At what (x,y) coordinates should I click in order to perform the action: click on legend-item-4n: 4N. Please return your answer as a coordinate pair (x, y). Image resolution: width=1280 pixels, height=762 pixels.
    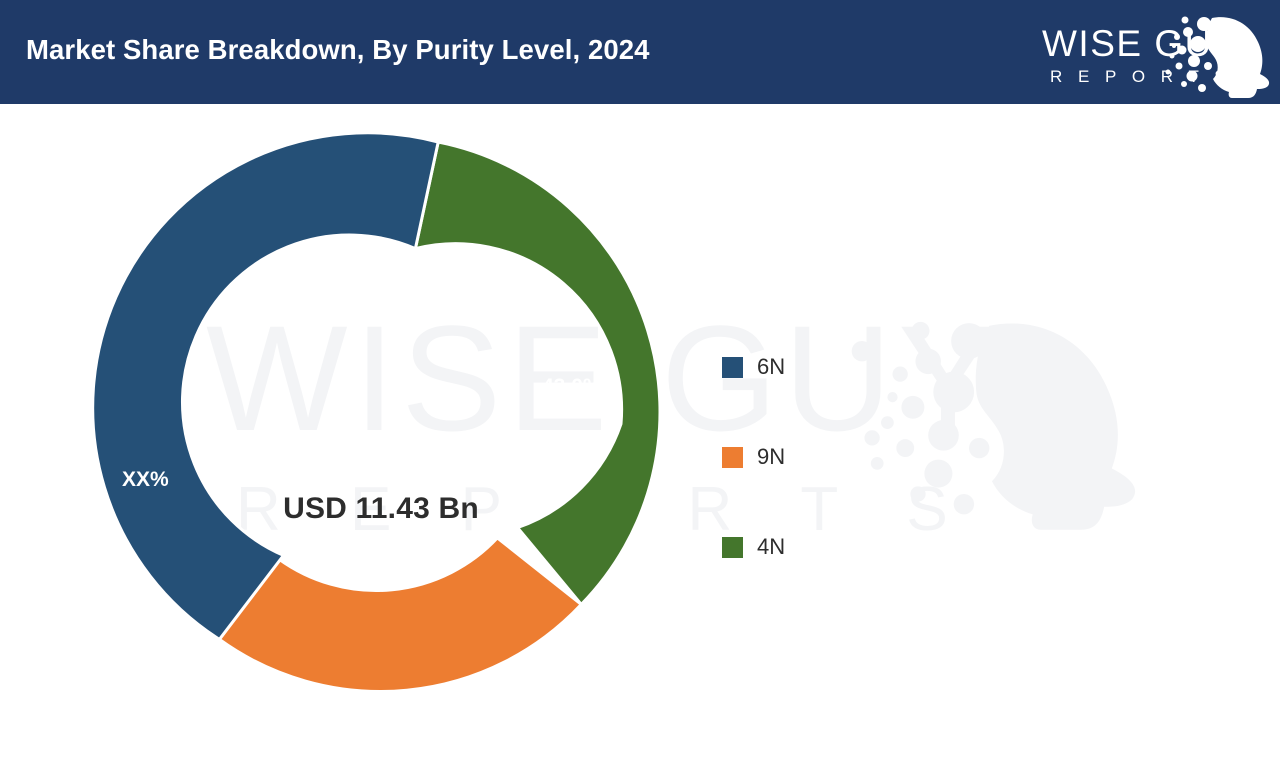
    Looking at the image, I should click on (753, 547).